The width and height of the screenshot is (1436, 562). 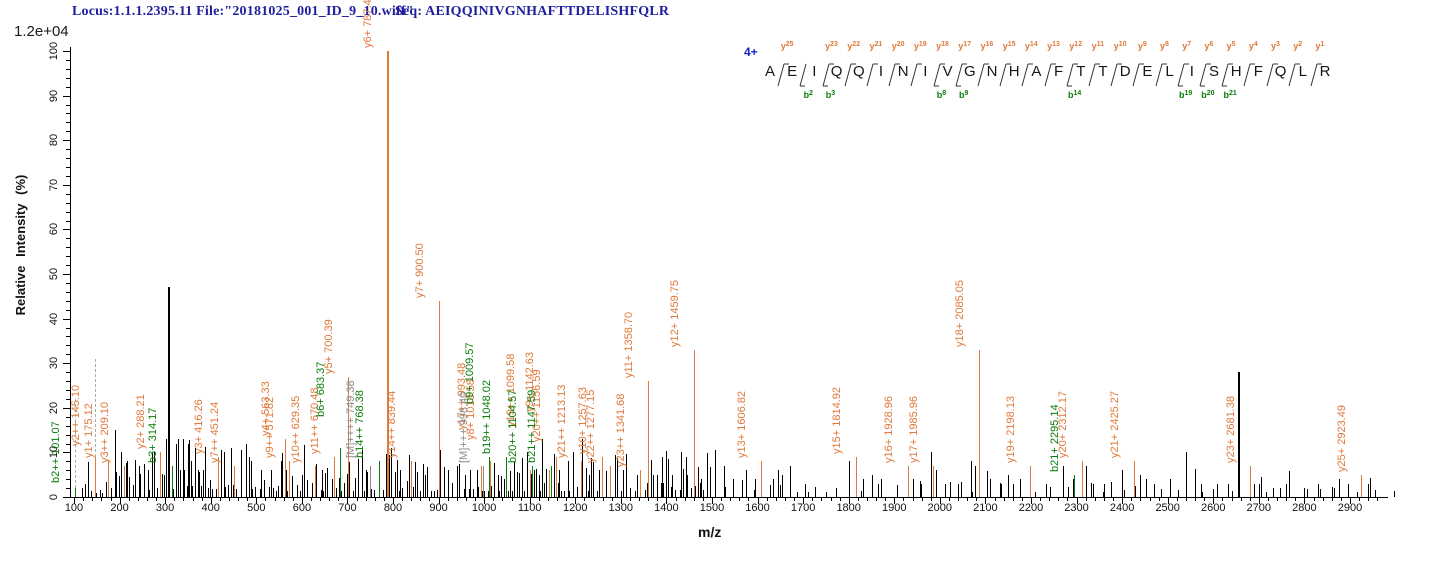 I want to click on precursor-charge-label: 4+, so click(x=751, y=52).